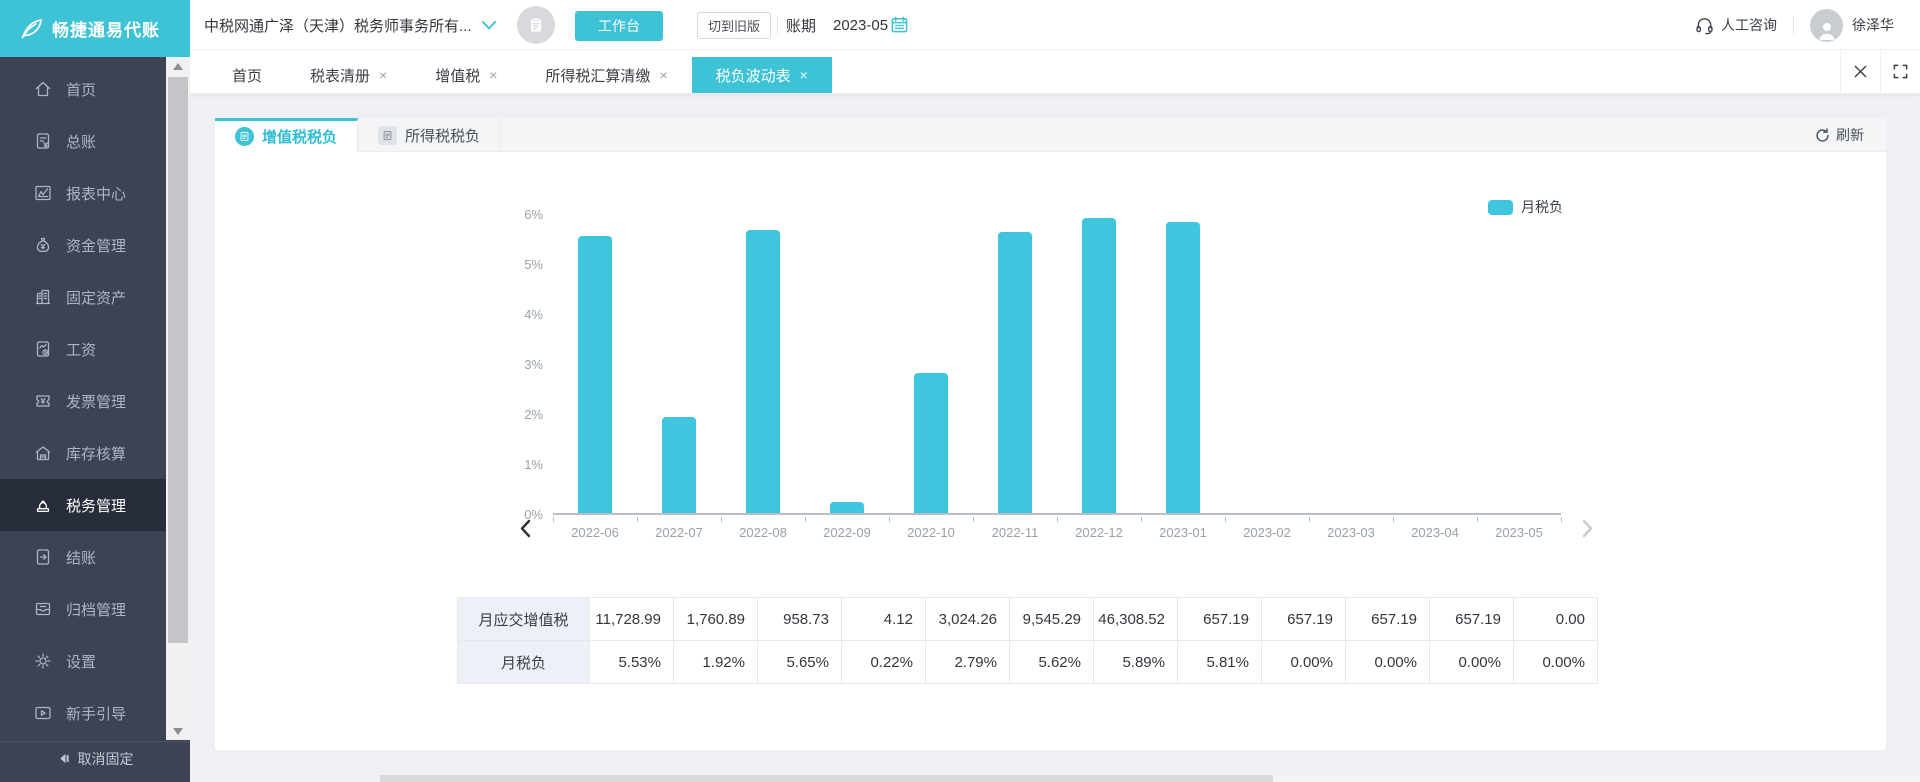  I want to click on calendar-icon, so click(899, 24).